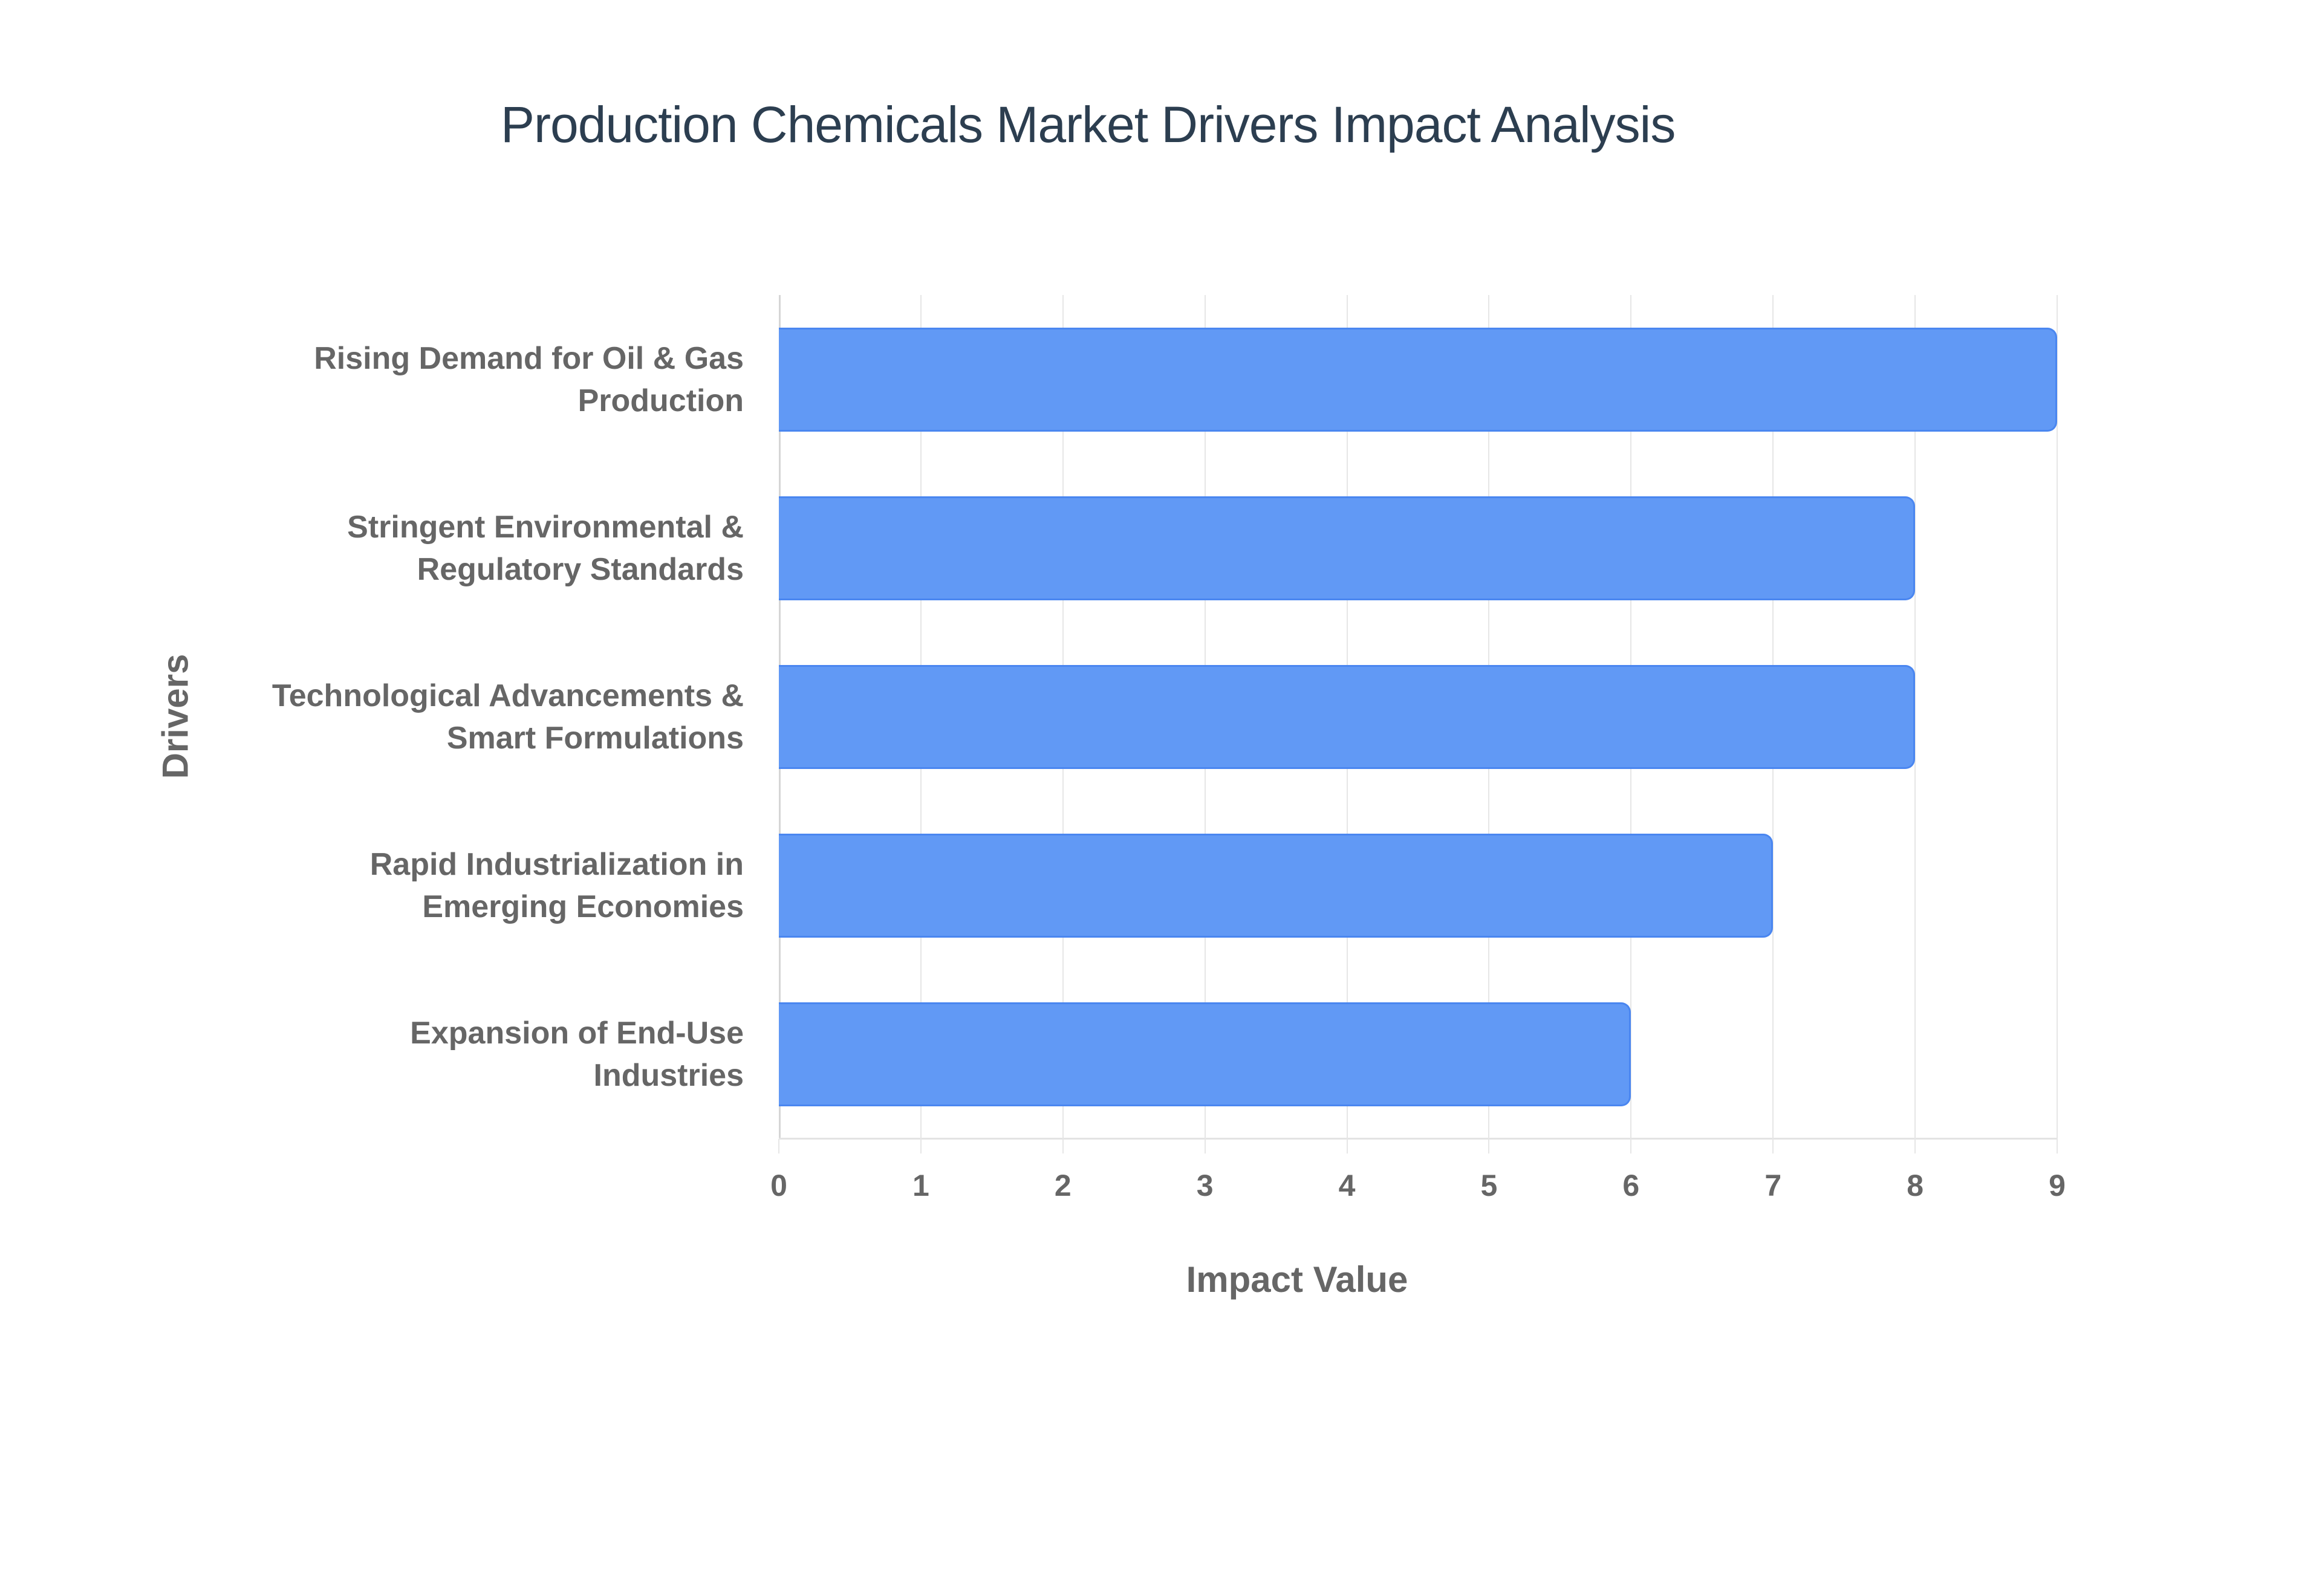 This screenshot has height=1596, width=2322. What do you see at coordinates (1297, 1279) in the screenshot?
I see `x-axis-title: Impact Value` at bounding box center [1297, 1279].